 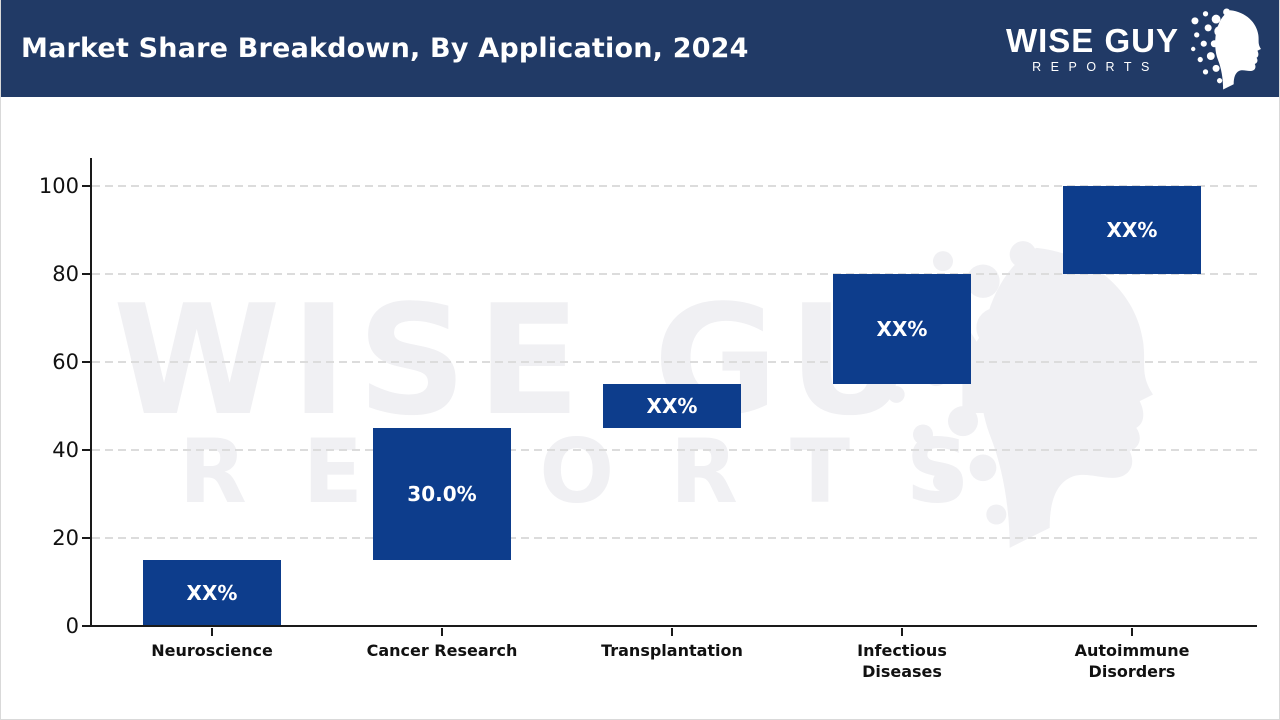 I want to click on brand-name: WISE GUY, so click(x=1092, y=40).